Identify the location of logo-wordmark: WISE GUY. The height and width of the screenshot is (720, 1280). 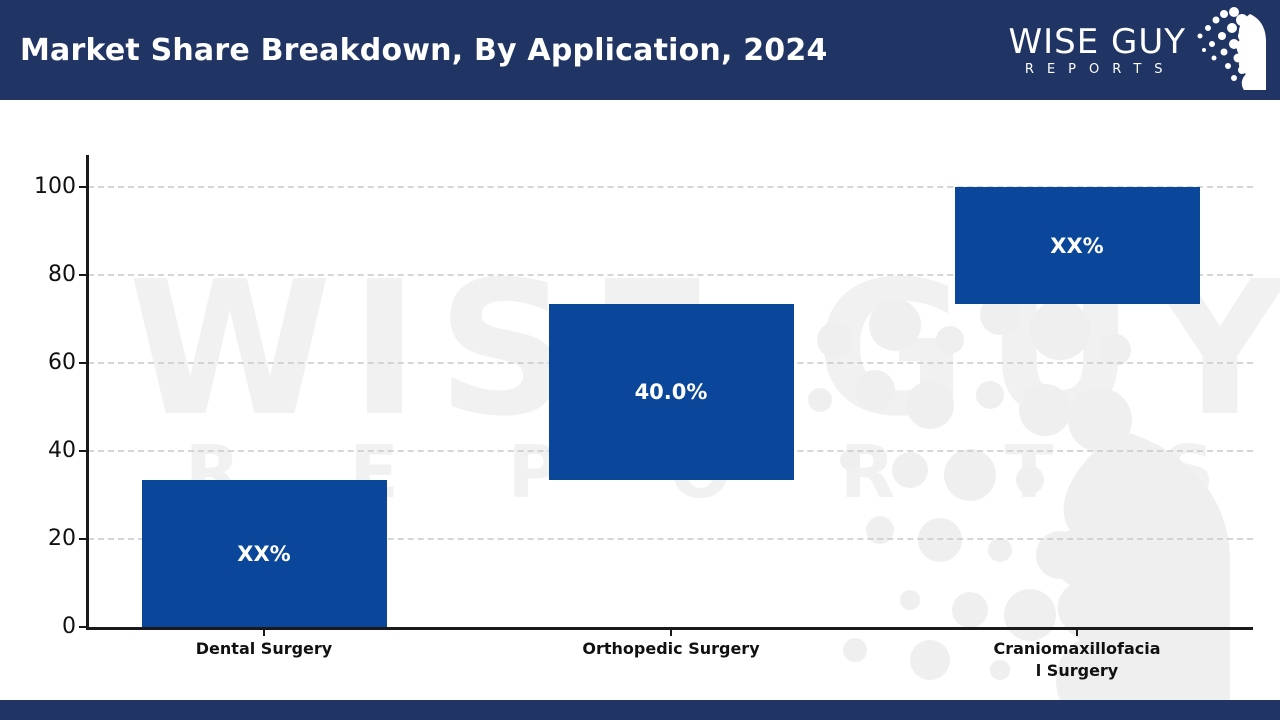
(1097, 41).